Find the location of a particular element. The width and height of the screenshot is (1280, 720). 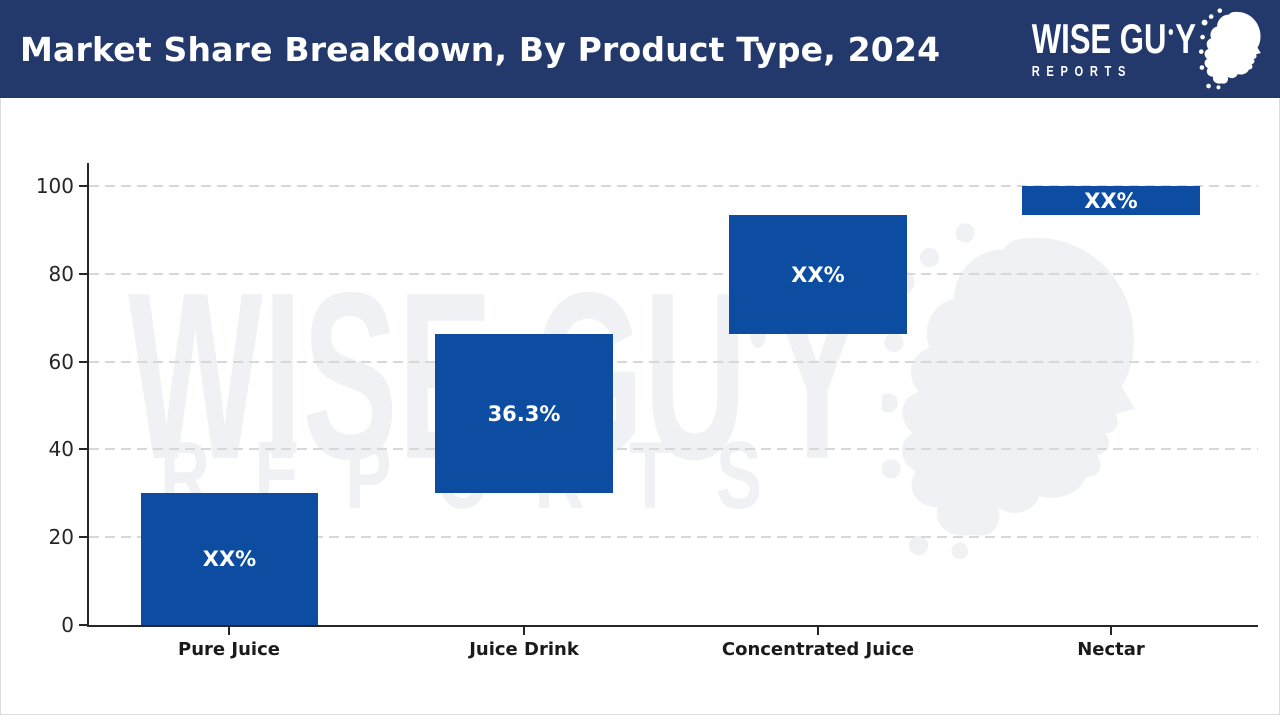

x-tick-pure-juice is located at coordinates (229, 631).